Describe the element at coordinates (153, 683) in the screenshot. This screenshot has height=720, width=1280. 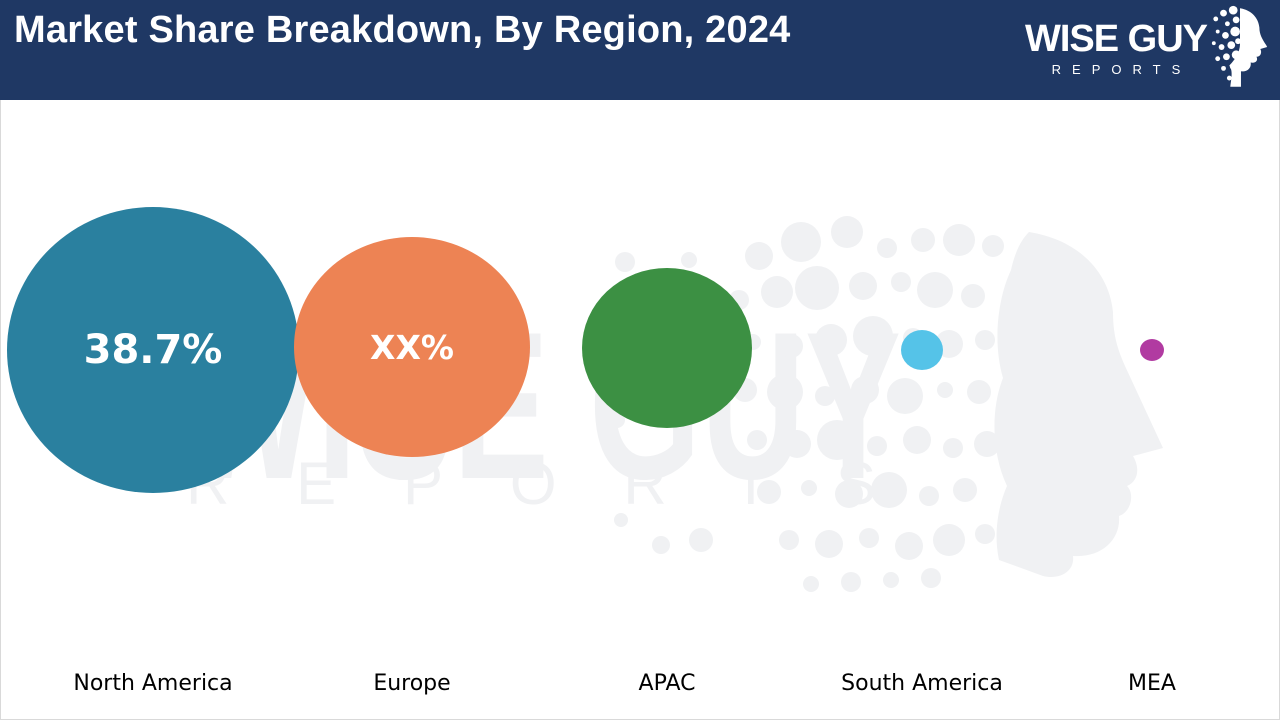
I see `category-label-north-america: North America` at that location.